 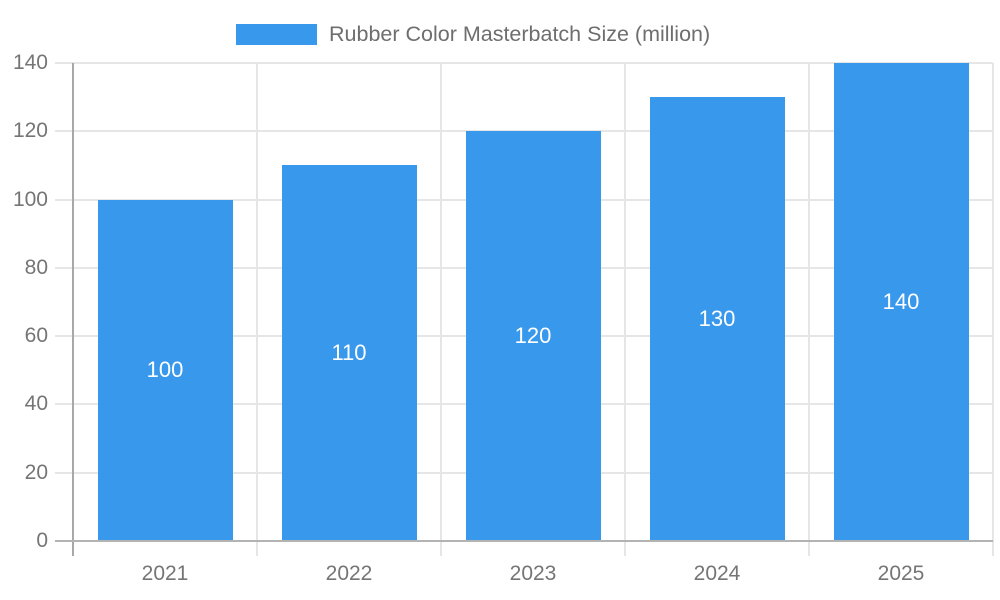 I want to click on bar-2021, so click(x=165, y=370).